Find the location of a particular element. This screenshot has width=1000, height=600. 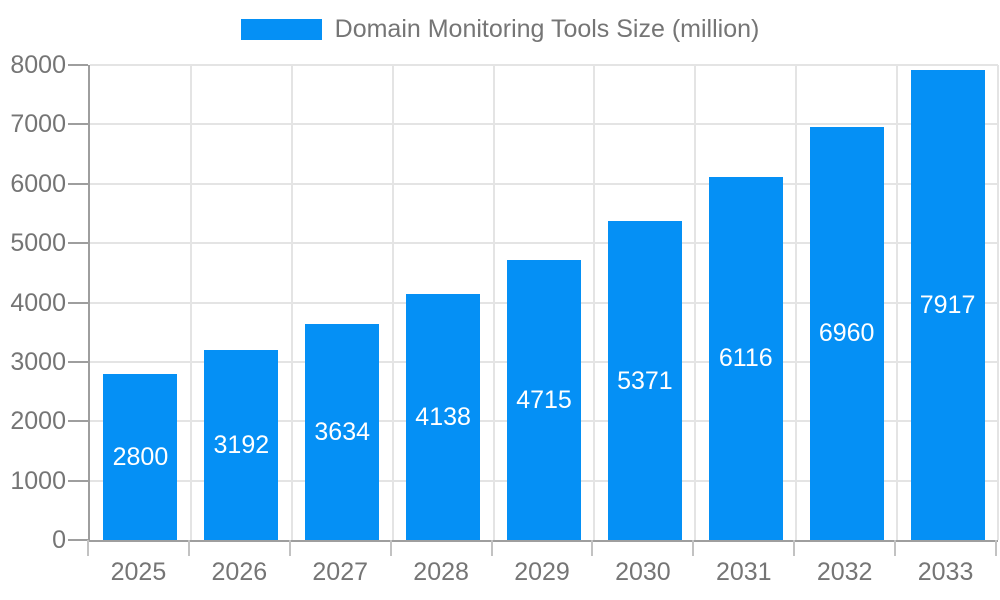

bar-value-label: 5371 is located at coordinates (645, 380).